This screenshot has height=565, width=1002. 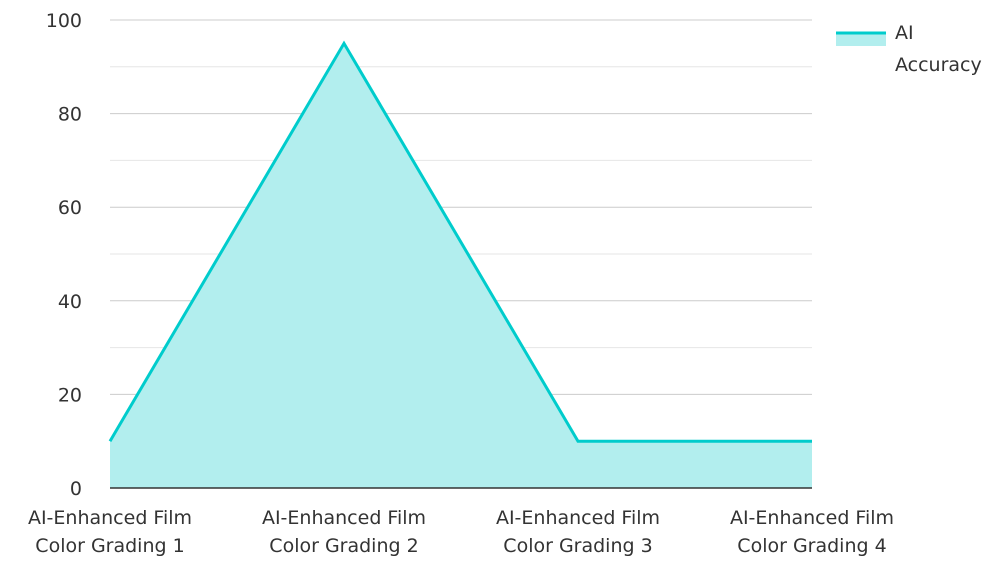 What do you see at coordinates (70, 302) in the screenshot?
I see `y-tick-label: 40` at bounding box center [70, 302].